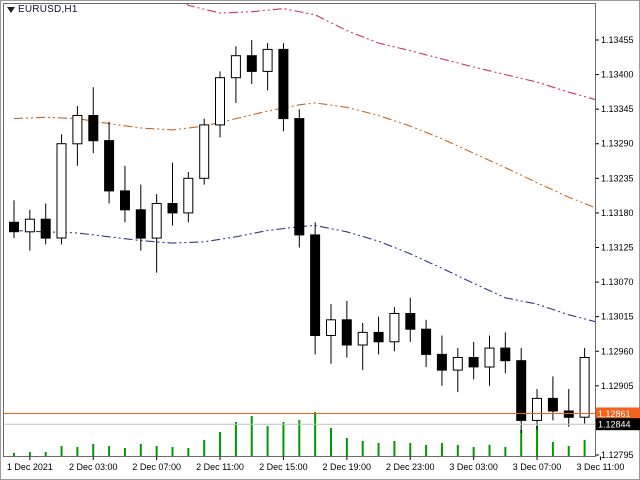 The image size is (640, 480). Describe the element at coordinates (617, 317) in the screenshot. I see `price-axis-label: 1.13015` at that location.